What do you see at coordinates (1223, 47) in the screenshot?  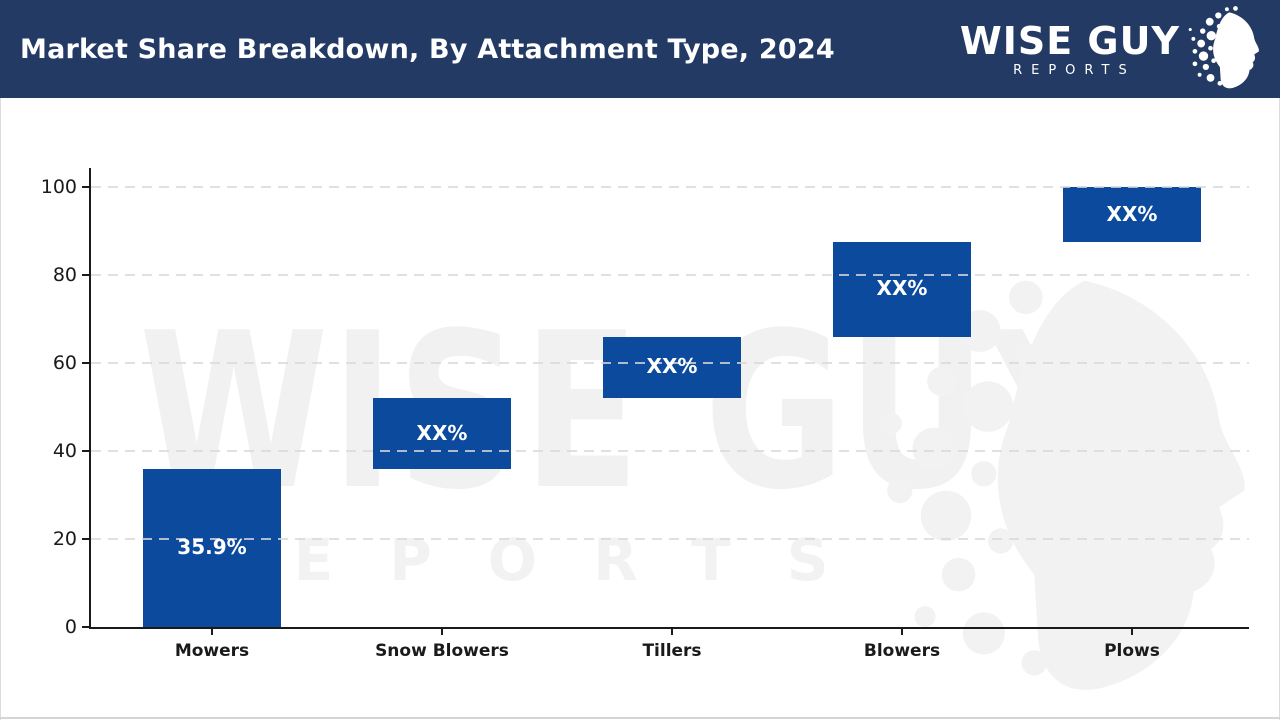 I see `logo-head-icon` at bounding box center [1223, 47].